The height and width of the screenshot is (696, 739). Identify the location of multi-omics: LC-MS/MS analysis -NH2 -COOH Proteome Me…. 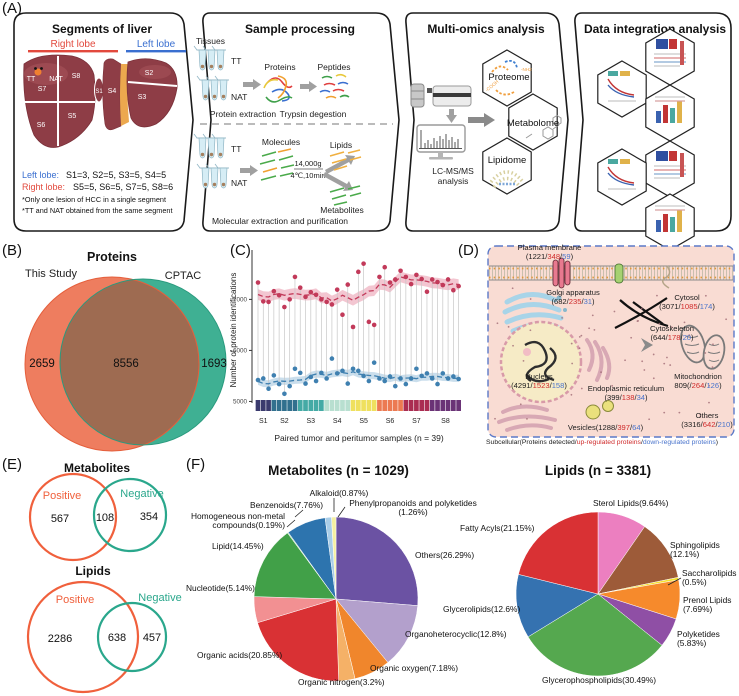
(486, 122).